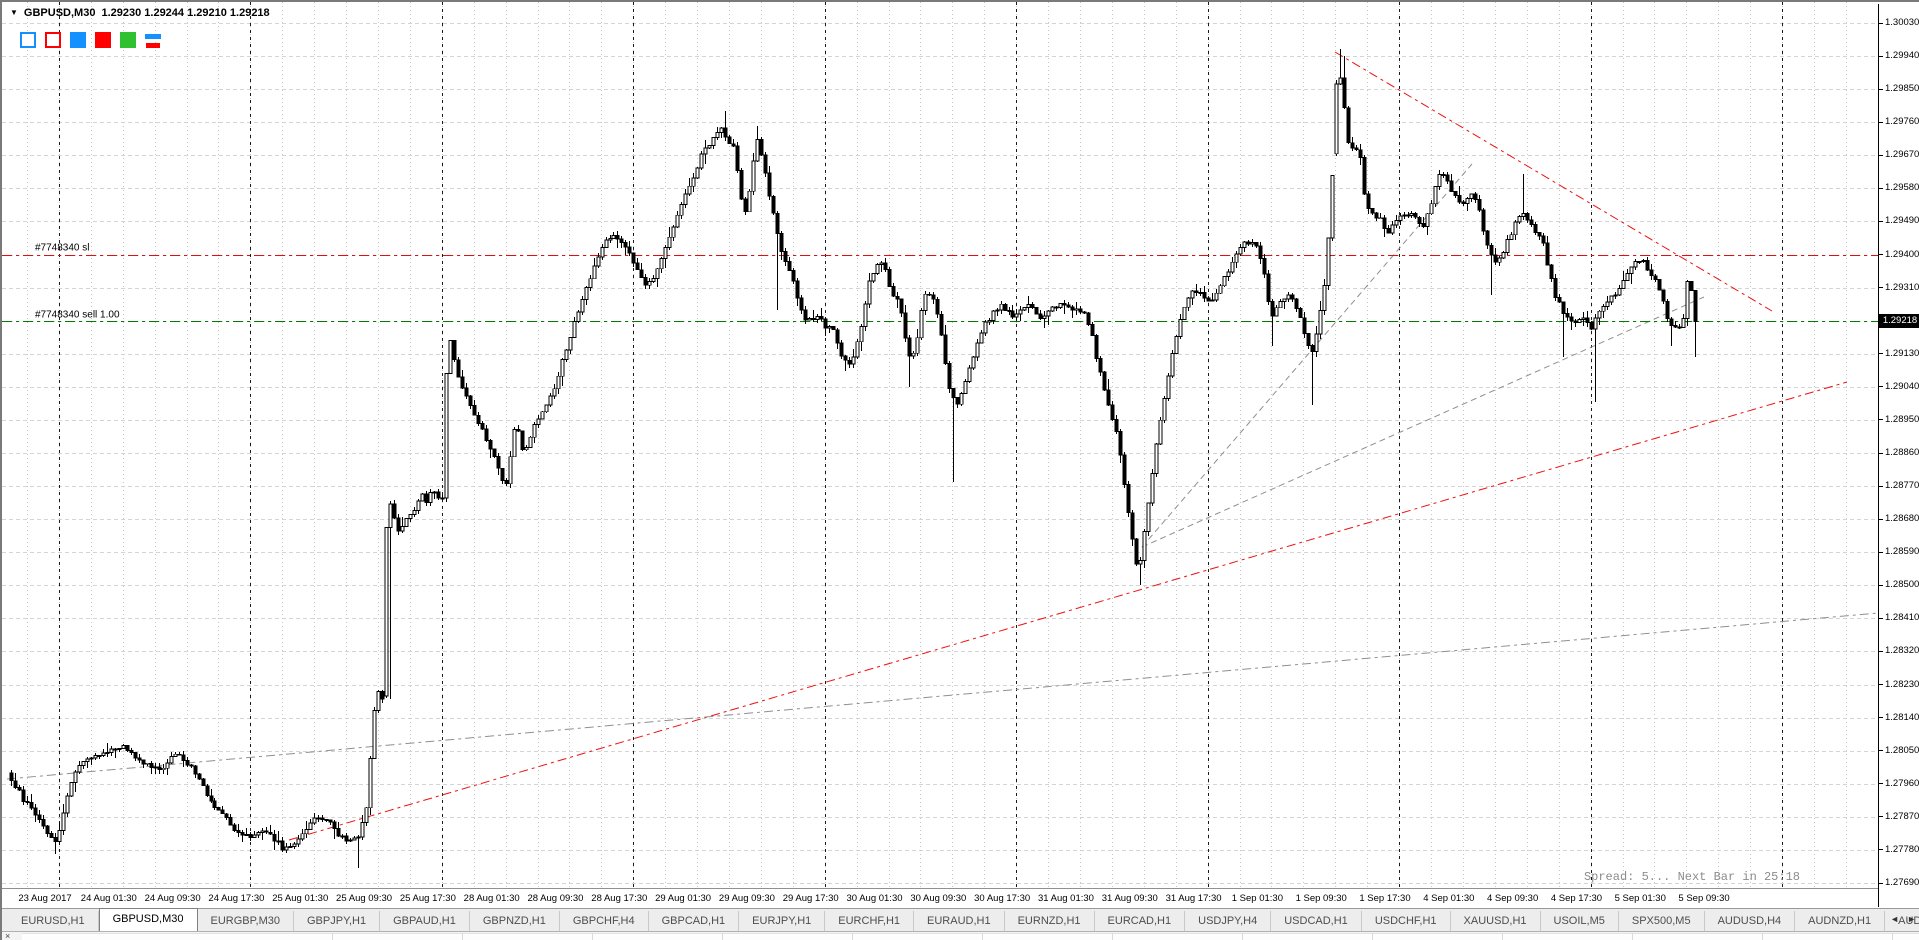 The width and height of the screenshot is (1919, 940). Describe the element at coordinates (1065, 898) in the screenshot. I see `time-axis-label: 31 Aug 01:30` at that location.